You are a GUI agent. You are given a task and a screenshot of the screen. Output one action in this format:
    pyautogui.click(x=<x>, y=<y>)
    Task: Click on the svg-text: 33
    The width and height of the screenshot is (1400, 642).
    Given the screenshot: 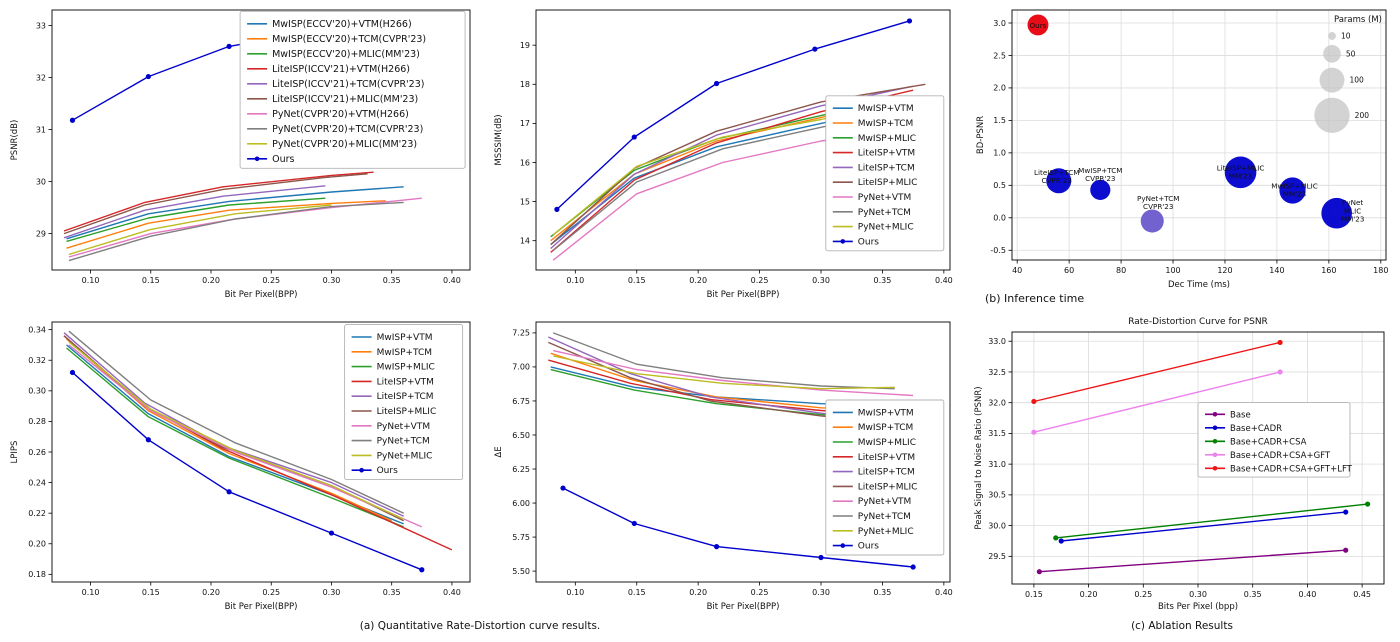 What is the action you would take?
    pyautogui.click(x=41, y=25)
    